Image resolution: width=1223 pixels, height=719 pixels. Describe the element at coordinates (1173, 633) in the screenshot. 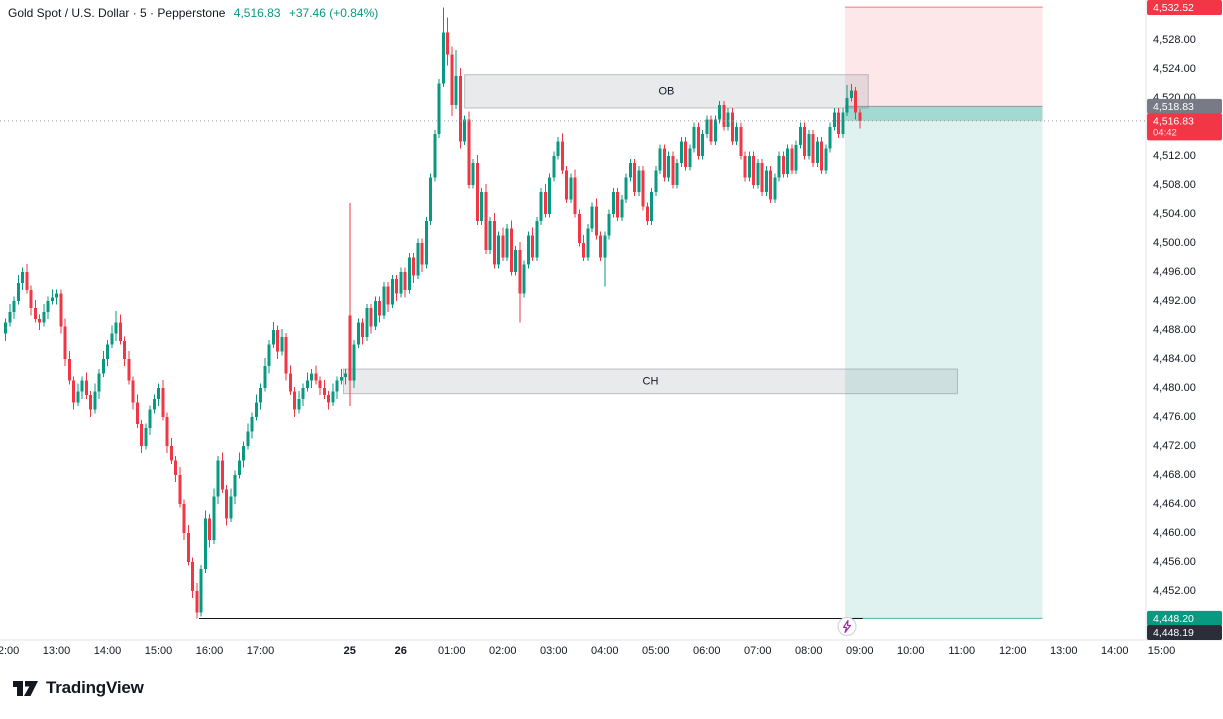

I see `svg-text: 4,448.19` at that location.